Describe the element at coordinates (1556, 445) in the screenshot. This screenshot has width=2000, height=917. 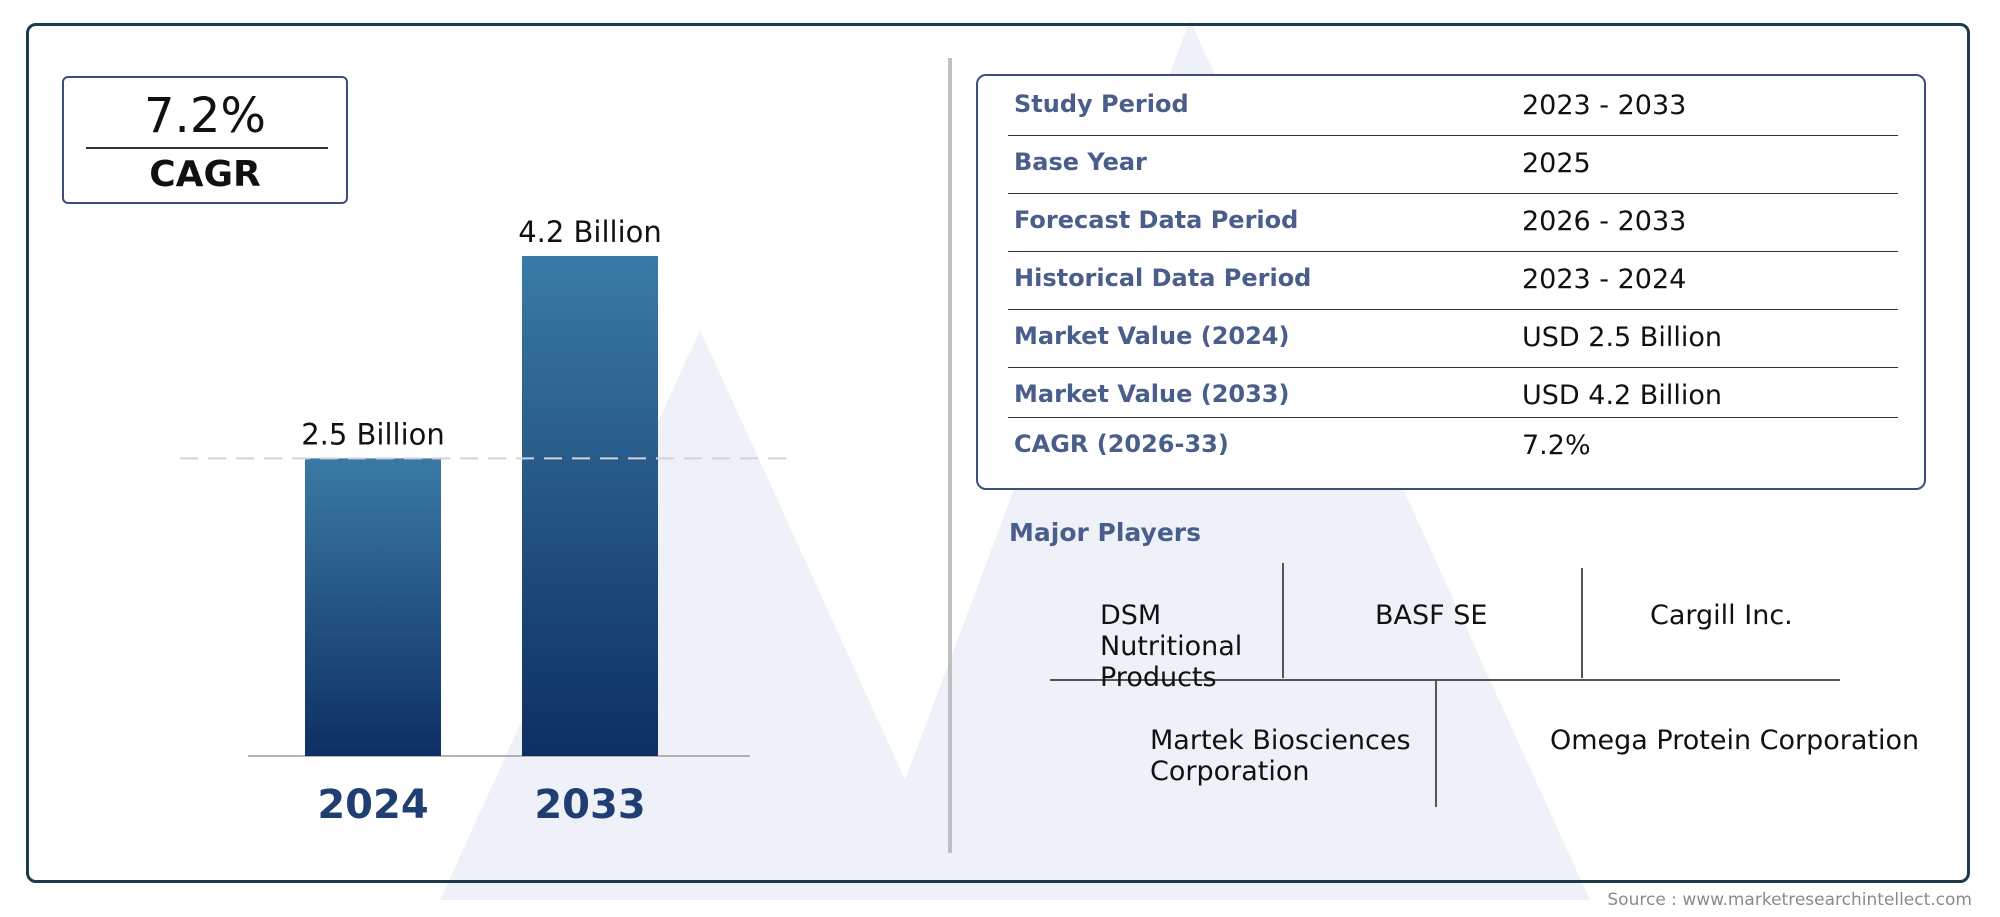
I see `info-value: 7.2%` at that location.